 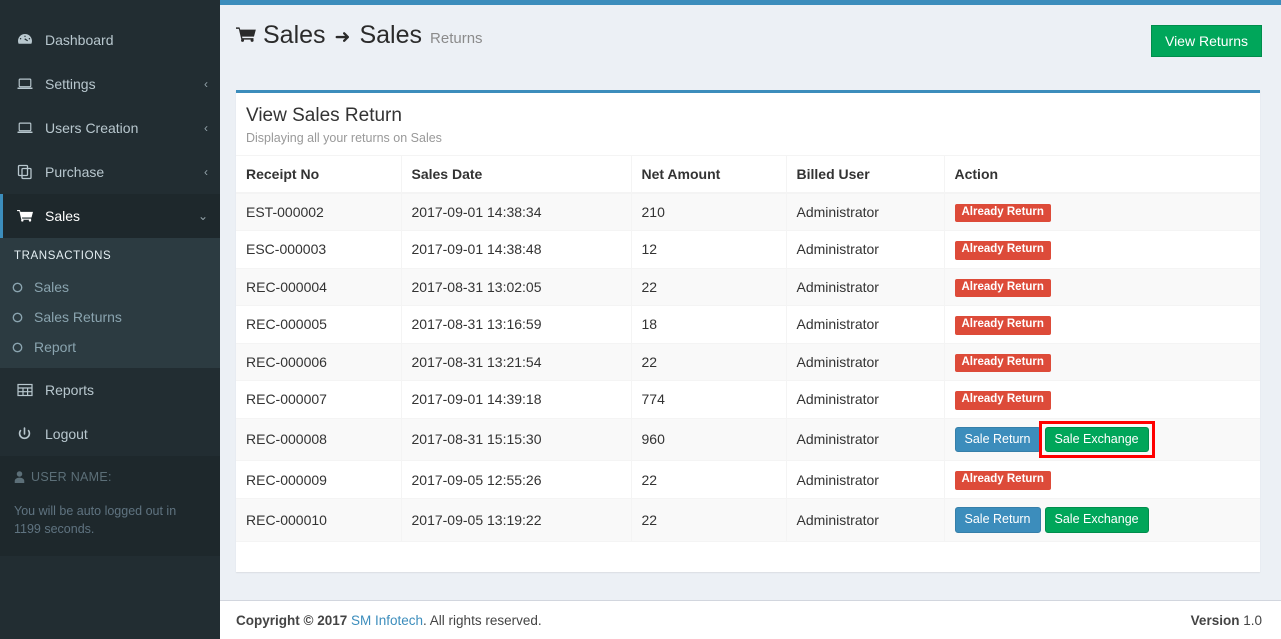 I want to click on cell-receipt-no: REC-000007, so click(x=319, y=399).